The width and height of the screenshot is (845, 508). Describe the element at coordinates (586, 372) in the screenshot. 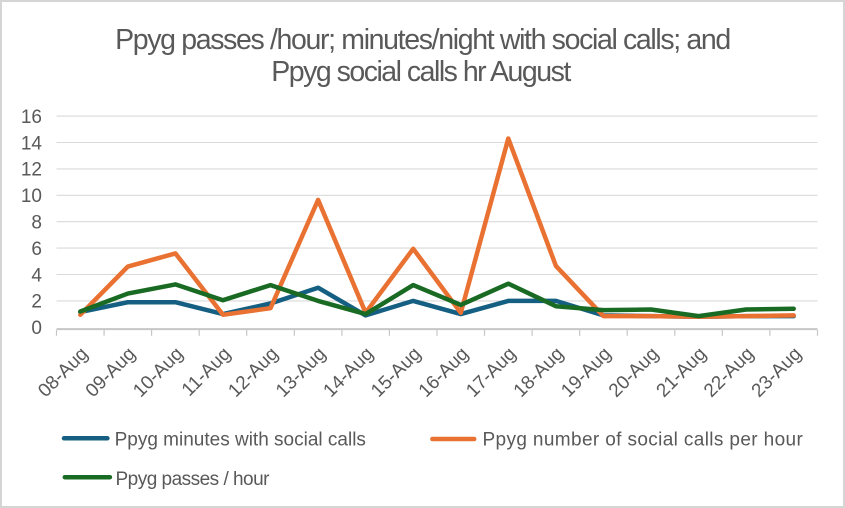

I see `svg-text: 19-Aug` at that location.